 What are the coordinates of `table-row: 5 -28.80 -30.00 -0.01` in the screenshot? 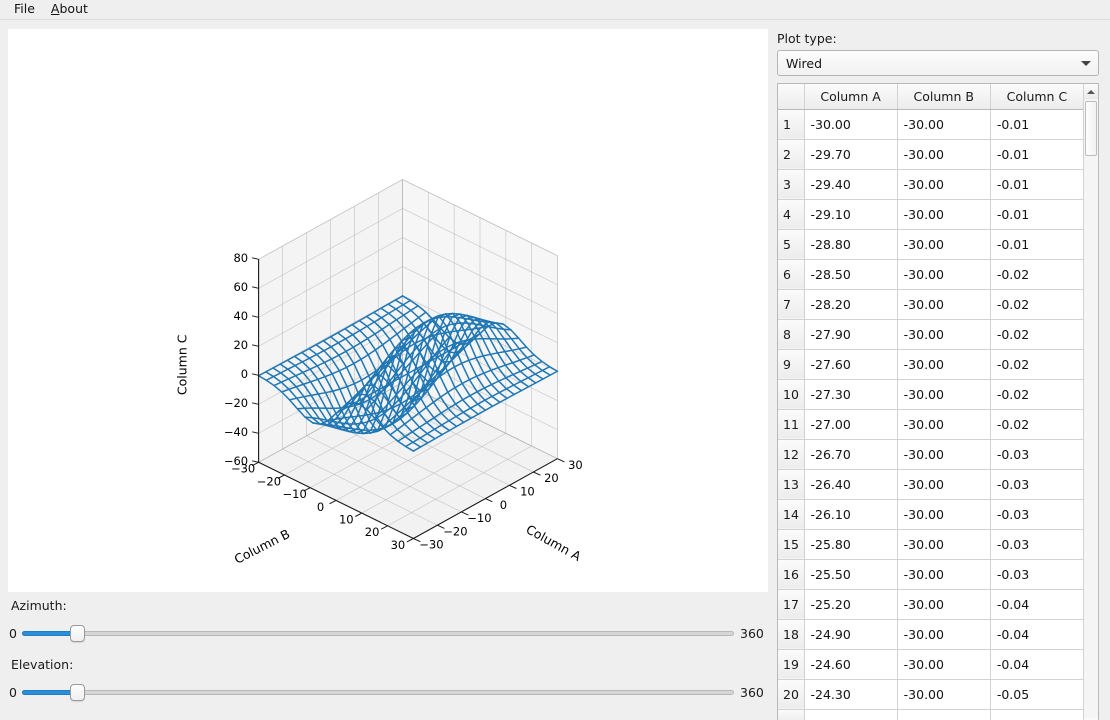 It's located at (930, 244).